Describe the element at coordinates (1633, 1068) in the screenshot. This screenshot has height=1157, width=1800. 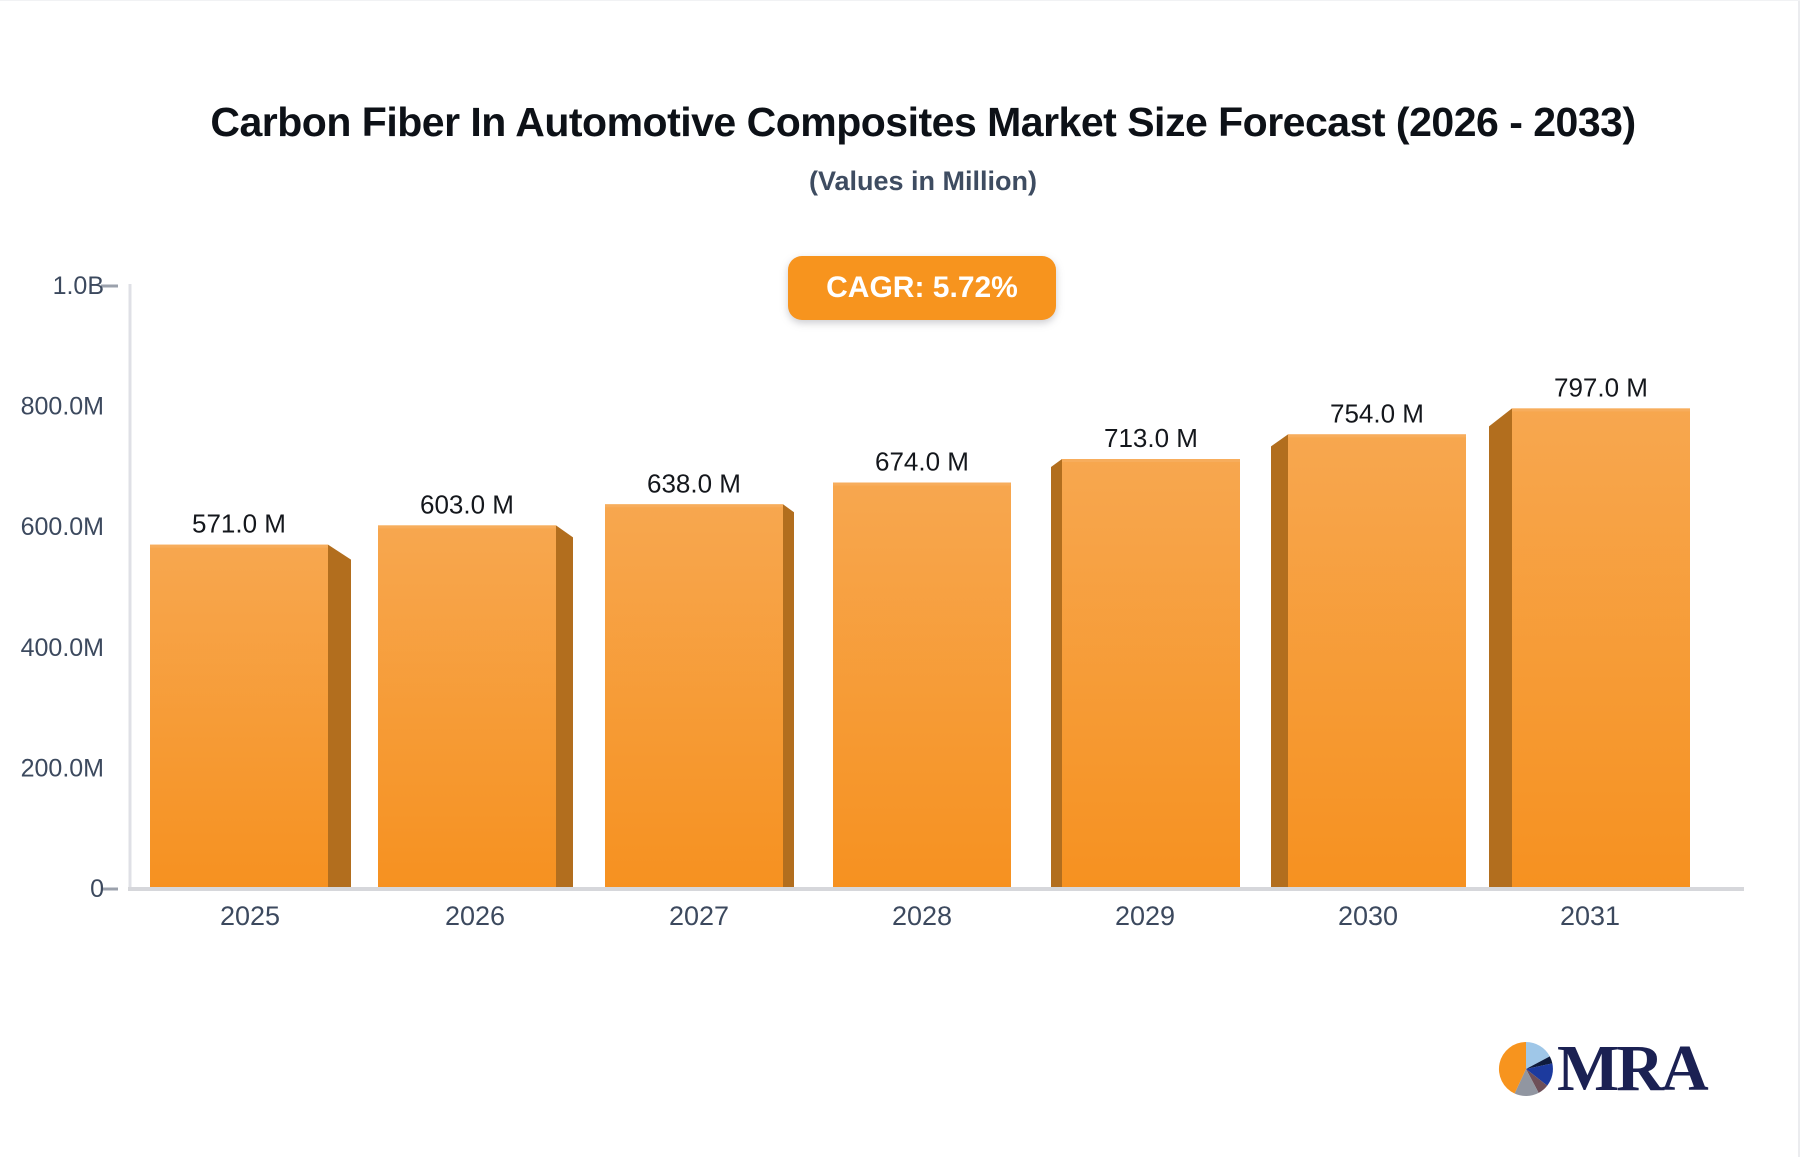
I see `mra-logo-text: MRA` at that location.